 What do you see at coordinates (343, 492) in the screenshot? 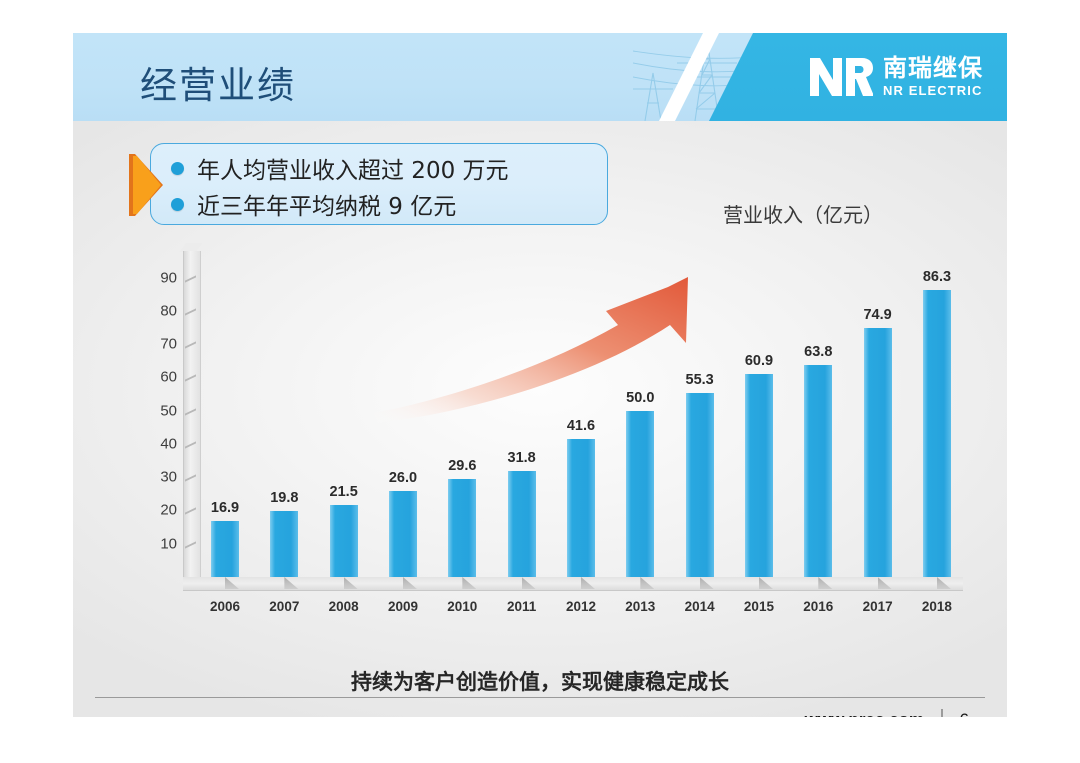
I see `bar-value-label: 21.5` at bounding box center [343, 492].